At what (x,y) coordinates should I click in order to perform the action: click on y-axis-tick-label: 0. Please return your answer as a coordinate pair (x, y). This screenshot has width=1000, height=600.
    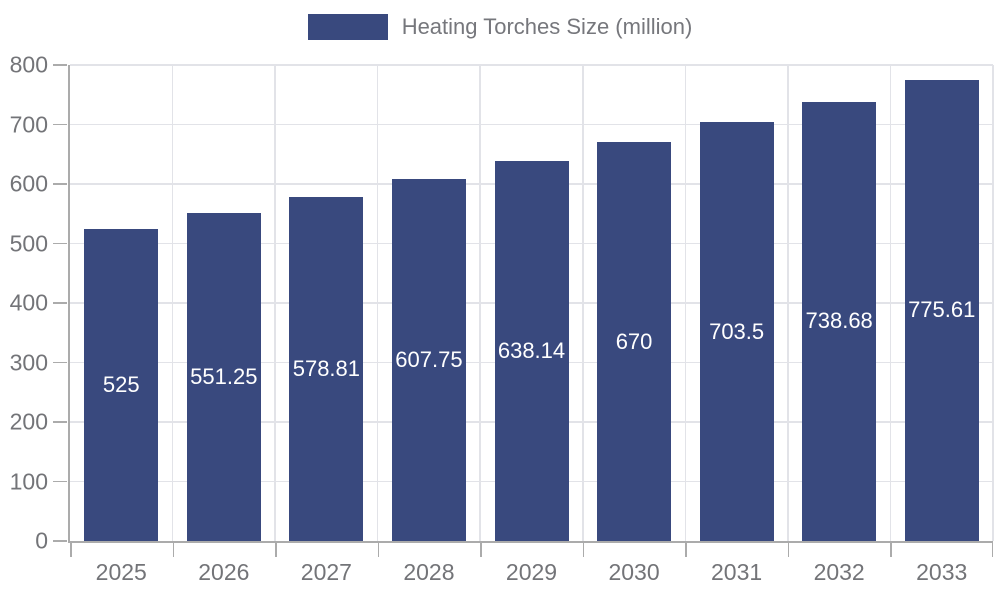
    Looking at the image, I should click on (41, 540).